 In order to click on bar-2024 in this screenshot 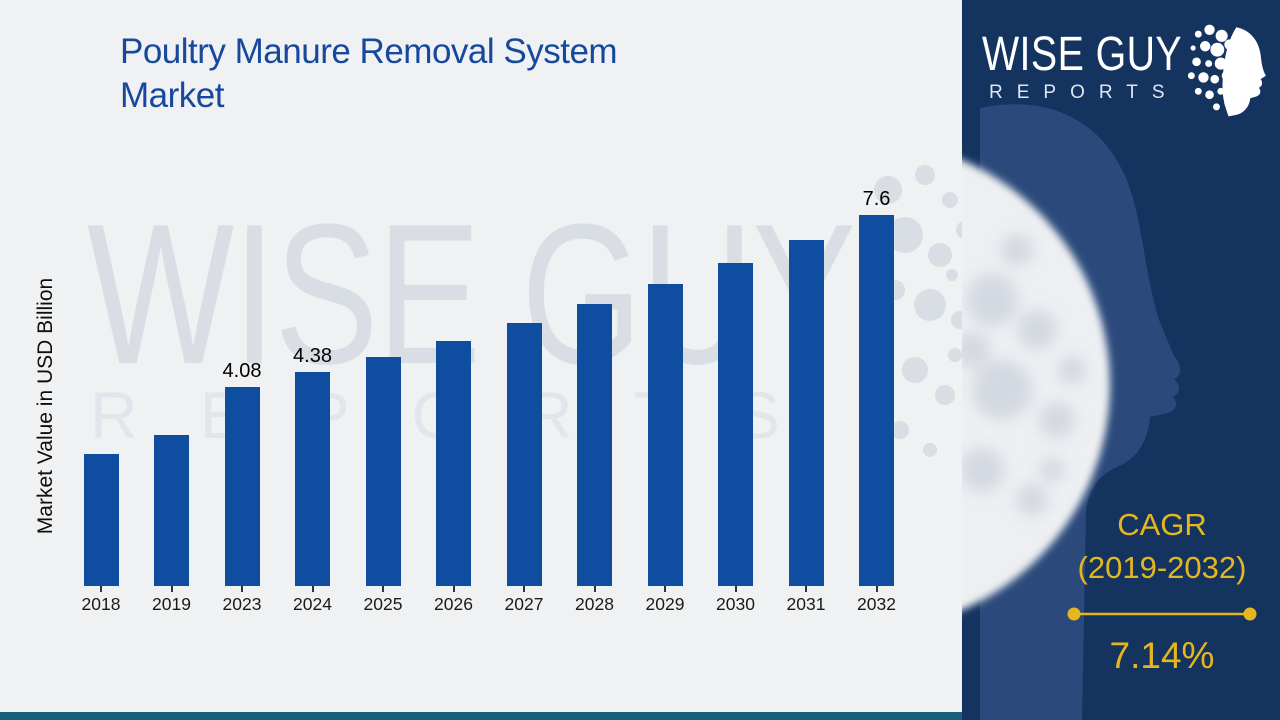, I will do `click(312, 479)`.